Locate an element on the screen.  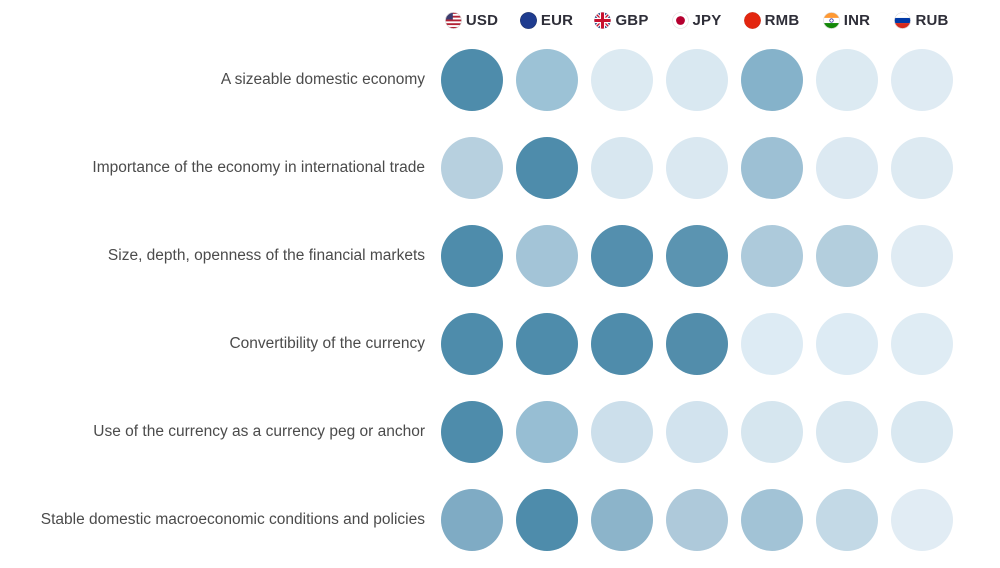
column-header-rub: RUB is located at coordinates (921, 20).